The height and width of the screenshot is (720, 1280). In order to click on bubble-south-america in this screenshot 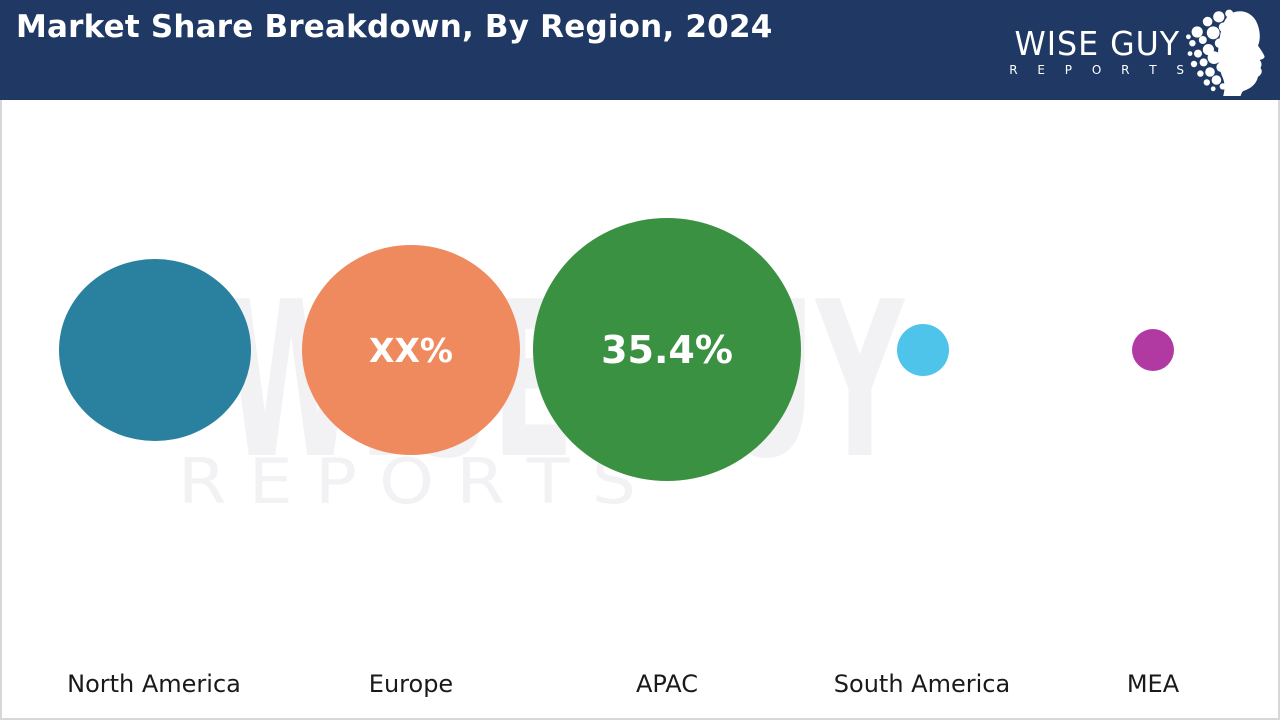, I will do `click(923, 350)`.